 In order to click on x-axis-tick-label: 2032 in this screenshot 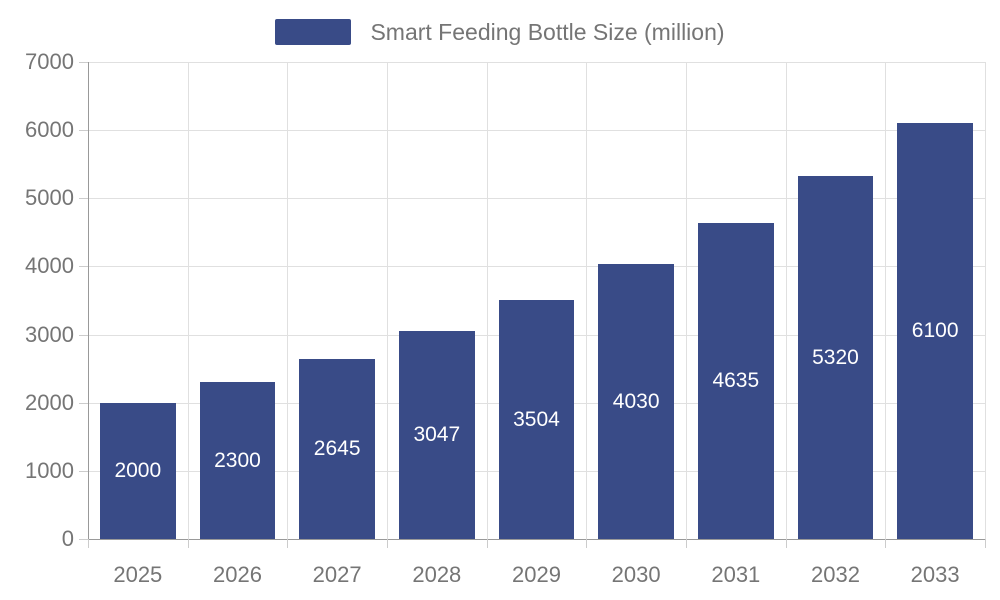, I will do `click(835, 574)`.